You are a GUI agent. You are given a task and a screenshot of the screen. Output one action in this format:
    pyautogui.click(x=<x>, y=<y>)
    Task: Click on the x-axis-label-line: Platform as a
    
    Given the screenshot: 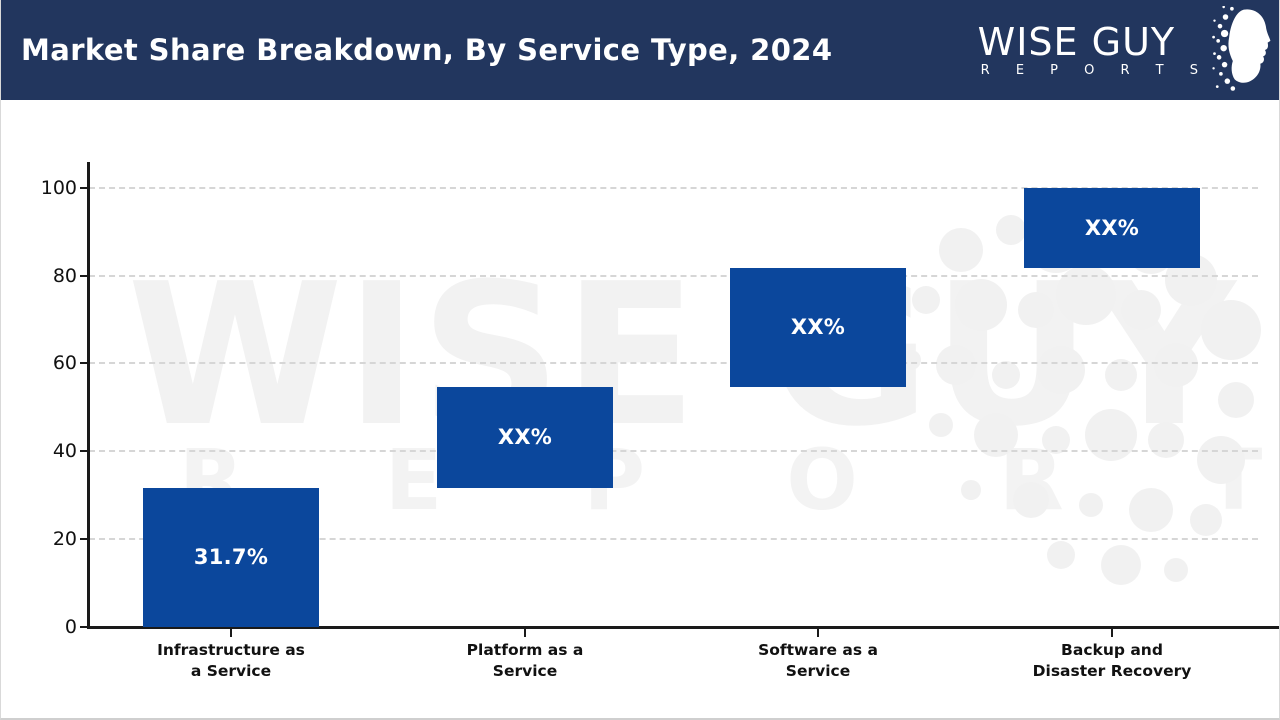 What is the action you would take?
    pyautogui.click(x=525, y=650)
    